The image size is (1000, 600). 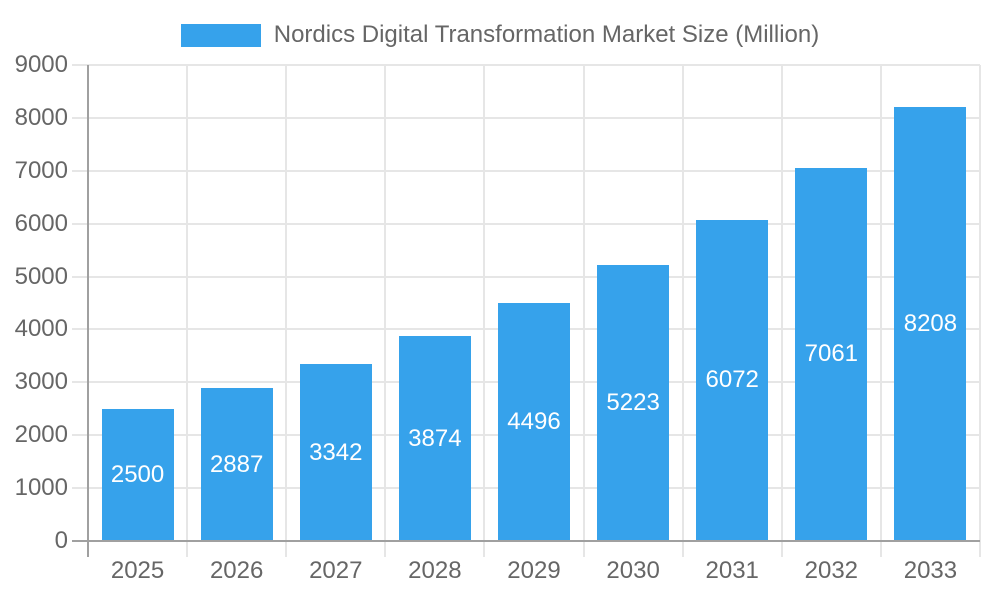 I want to click on bar-value-label: 4496, so click(x=534, y=422).